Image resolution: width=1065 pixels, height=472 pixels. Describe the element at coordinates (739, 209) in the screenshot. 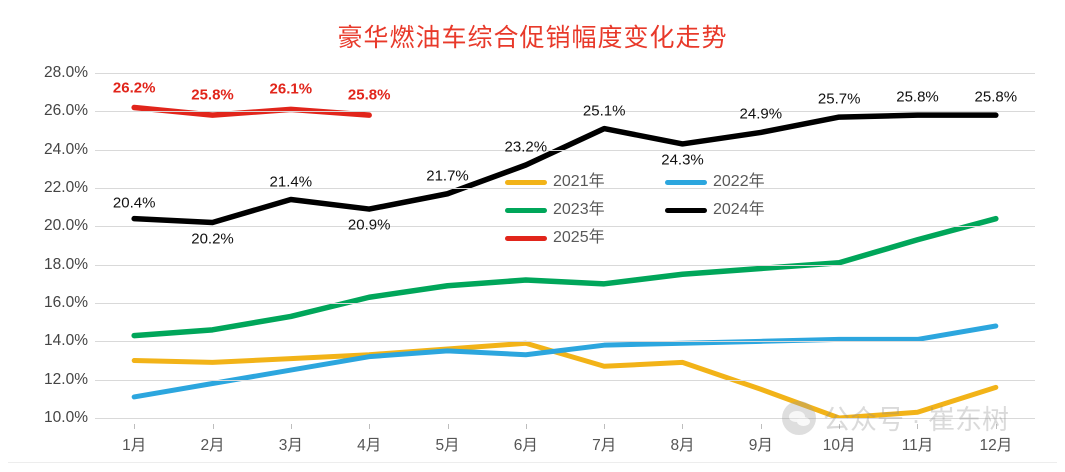

I see `legend-label: 2024年` at that location.